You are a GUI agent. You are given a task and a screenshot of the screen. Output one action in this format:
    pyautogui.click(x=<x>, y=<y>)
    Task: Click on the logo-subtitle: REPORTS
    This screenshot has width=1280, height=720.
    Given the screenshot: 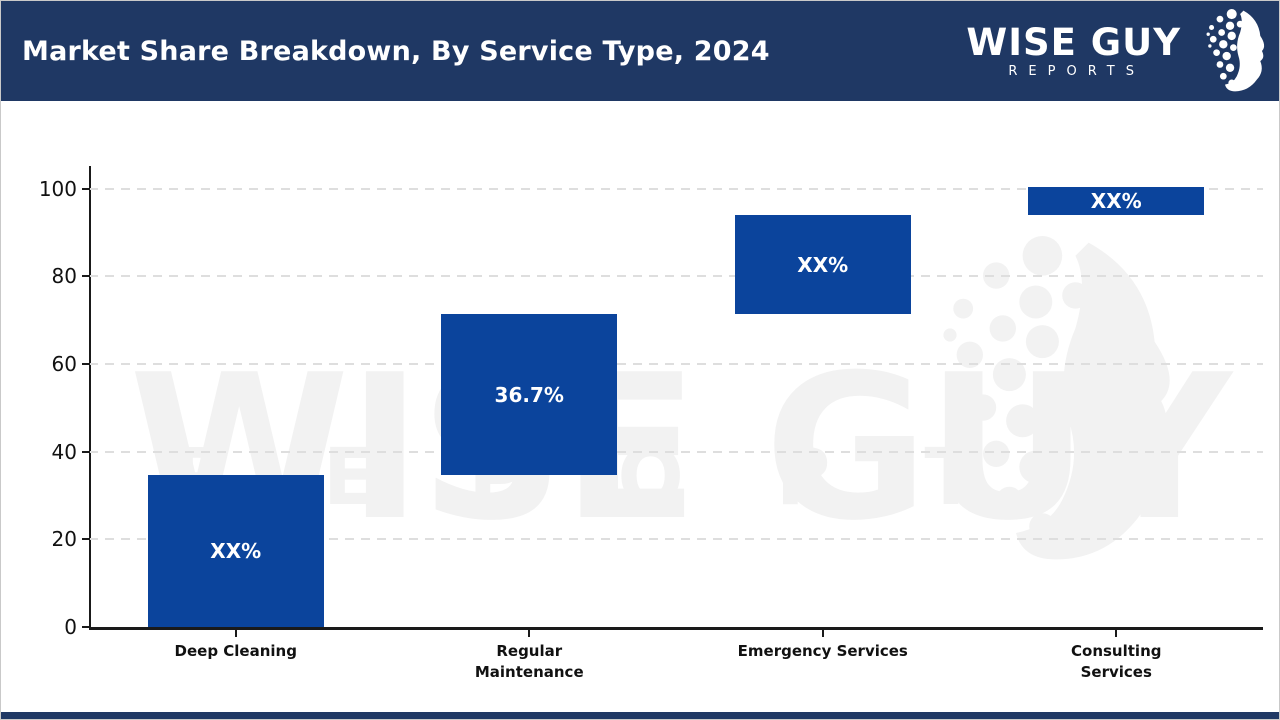 What is the action you would take?
    pyautogui.click(x=1076, y=71)
    